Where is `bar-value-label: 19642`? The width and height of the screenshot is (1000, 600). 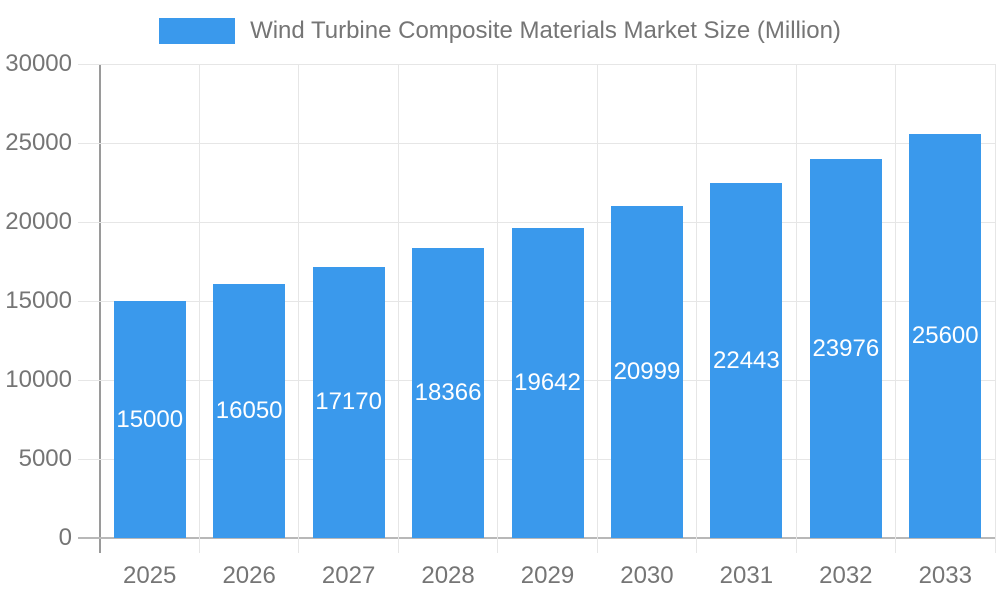 bar-value-label: 19642 is located at coordinates (547, 382).